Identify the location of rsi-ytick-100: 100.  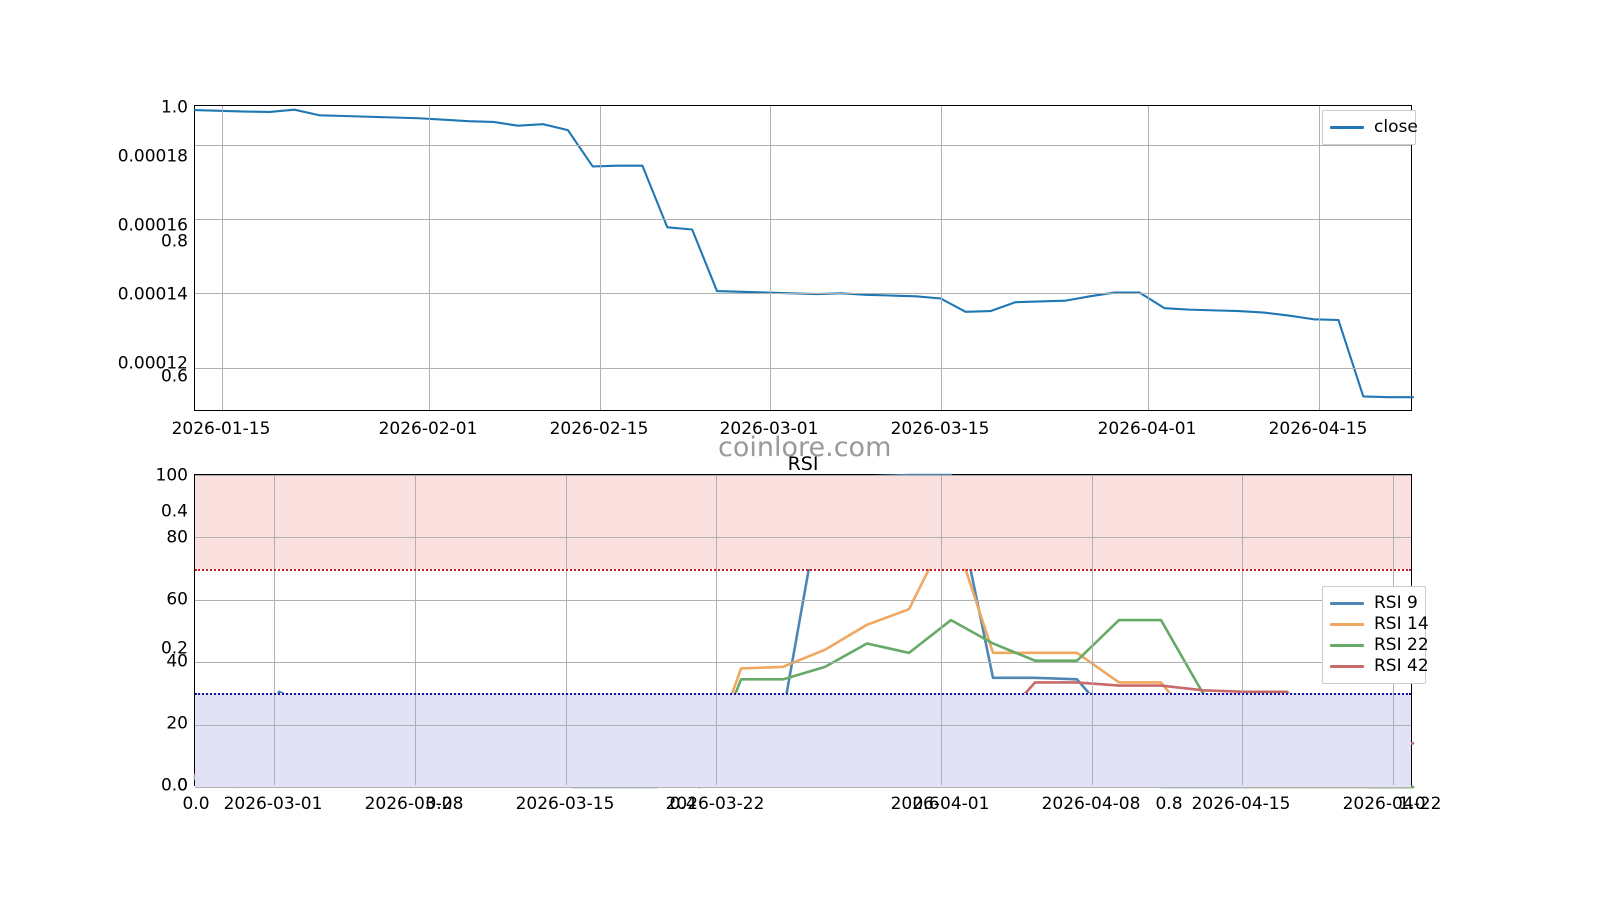
(171, 475).